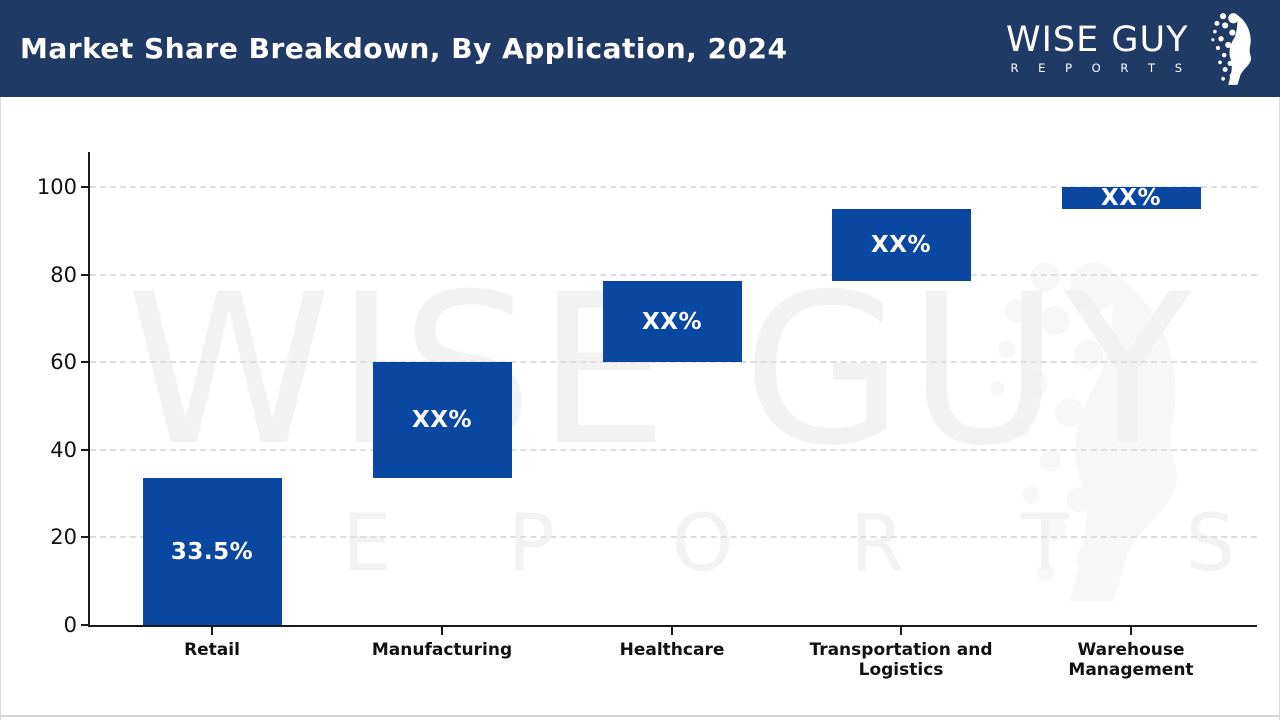  I want to click on x-category-label-healthcare: Healthcare, so click(672, 650).